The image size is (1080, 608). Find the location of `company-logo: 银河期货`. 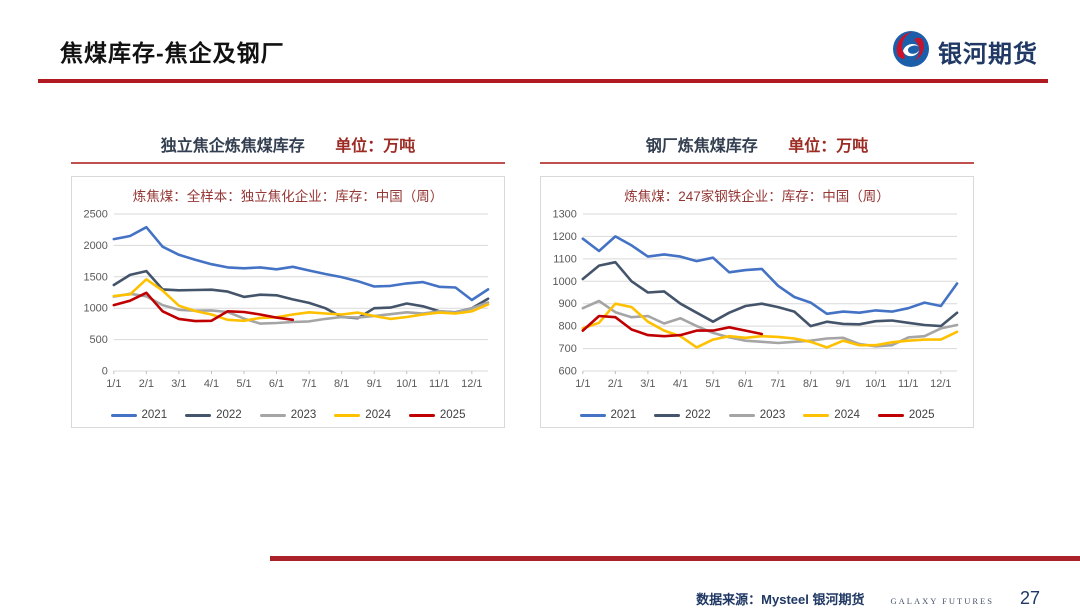

company-logo: 银河期货 is located at coordinates (965, 51).